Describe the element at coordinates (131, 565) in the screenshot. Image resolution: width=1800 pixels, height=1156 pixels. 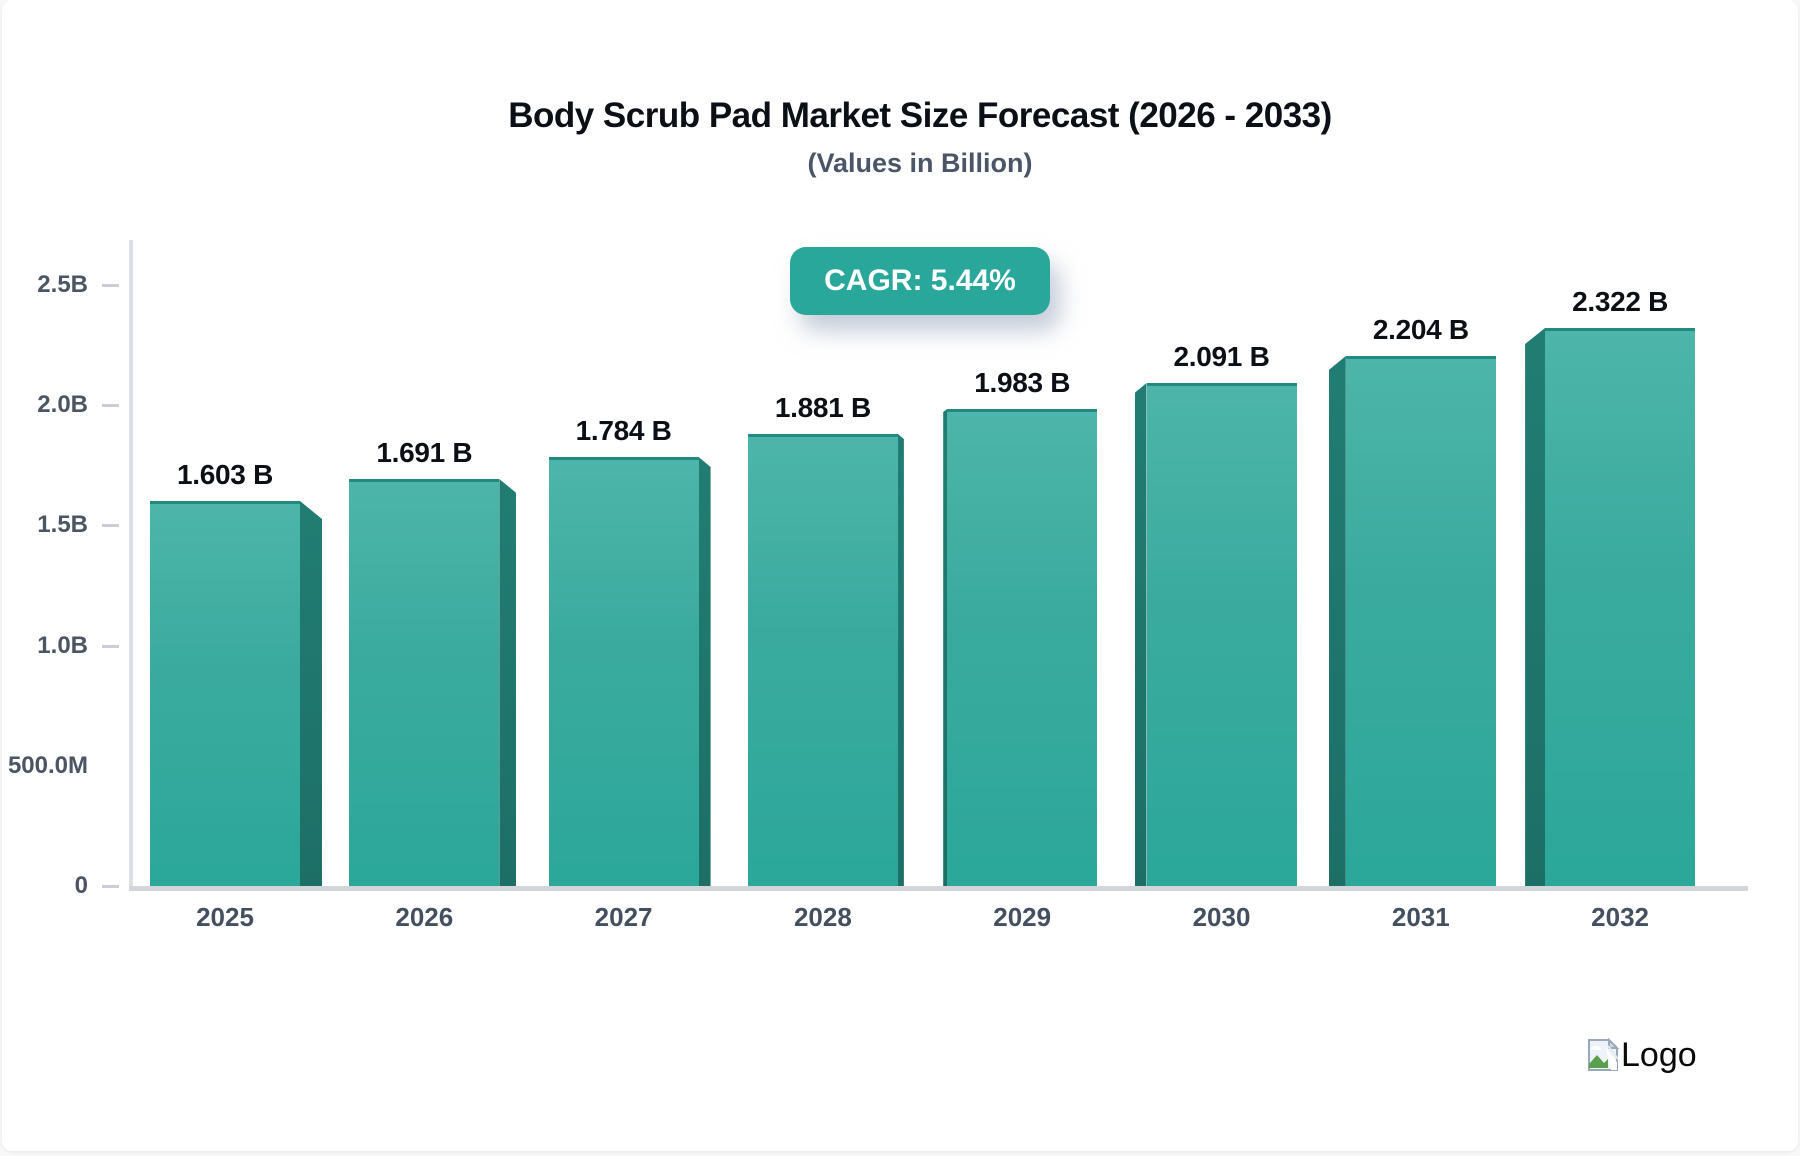
I see `y-axis-line` at that location.